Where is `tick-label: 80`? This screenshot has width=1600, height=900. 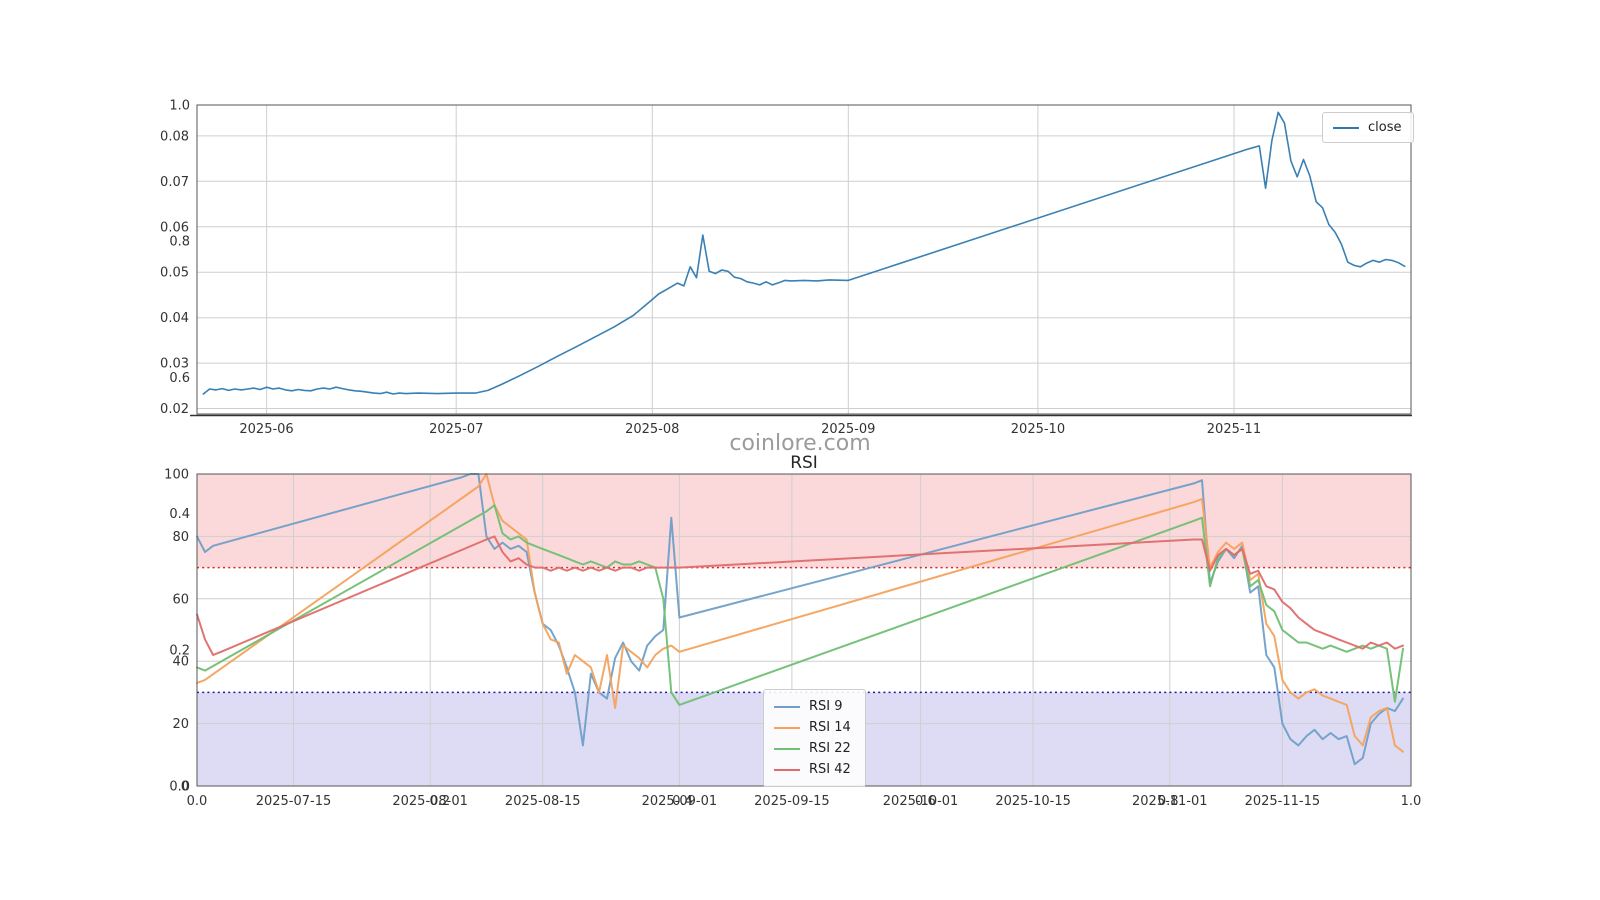
tick-label: 80 is located at coordinates (180, 537).